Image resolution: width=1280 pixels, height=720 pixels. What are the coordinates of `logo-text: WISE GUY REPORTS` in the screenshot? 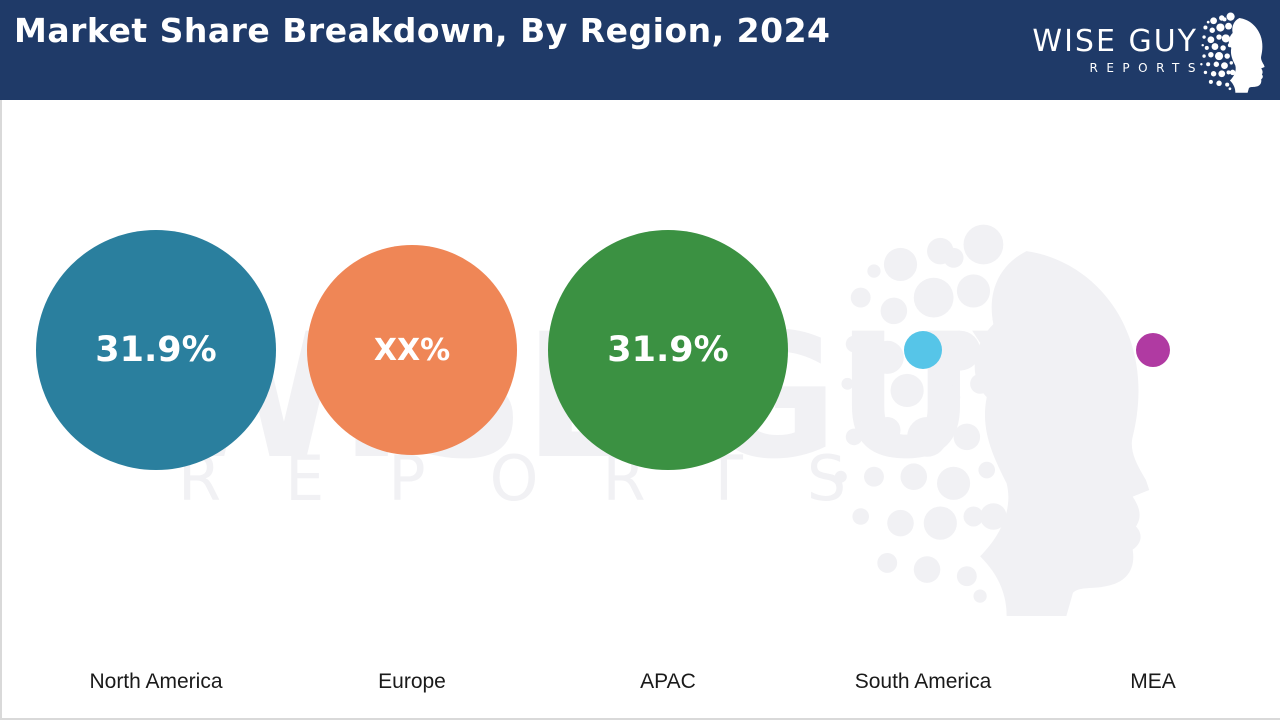 It's located at (1115, 49).